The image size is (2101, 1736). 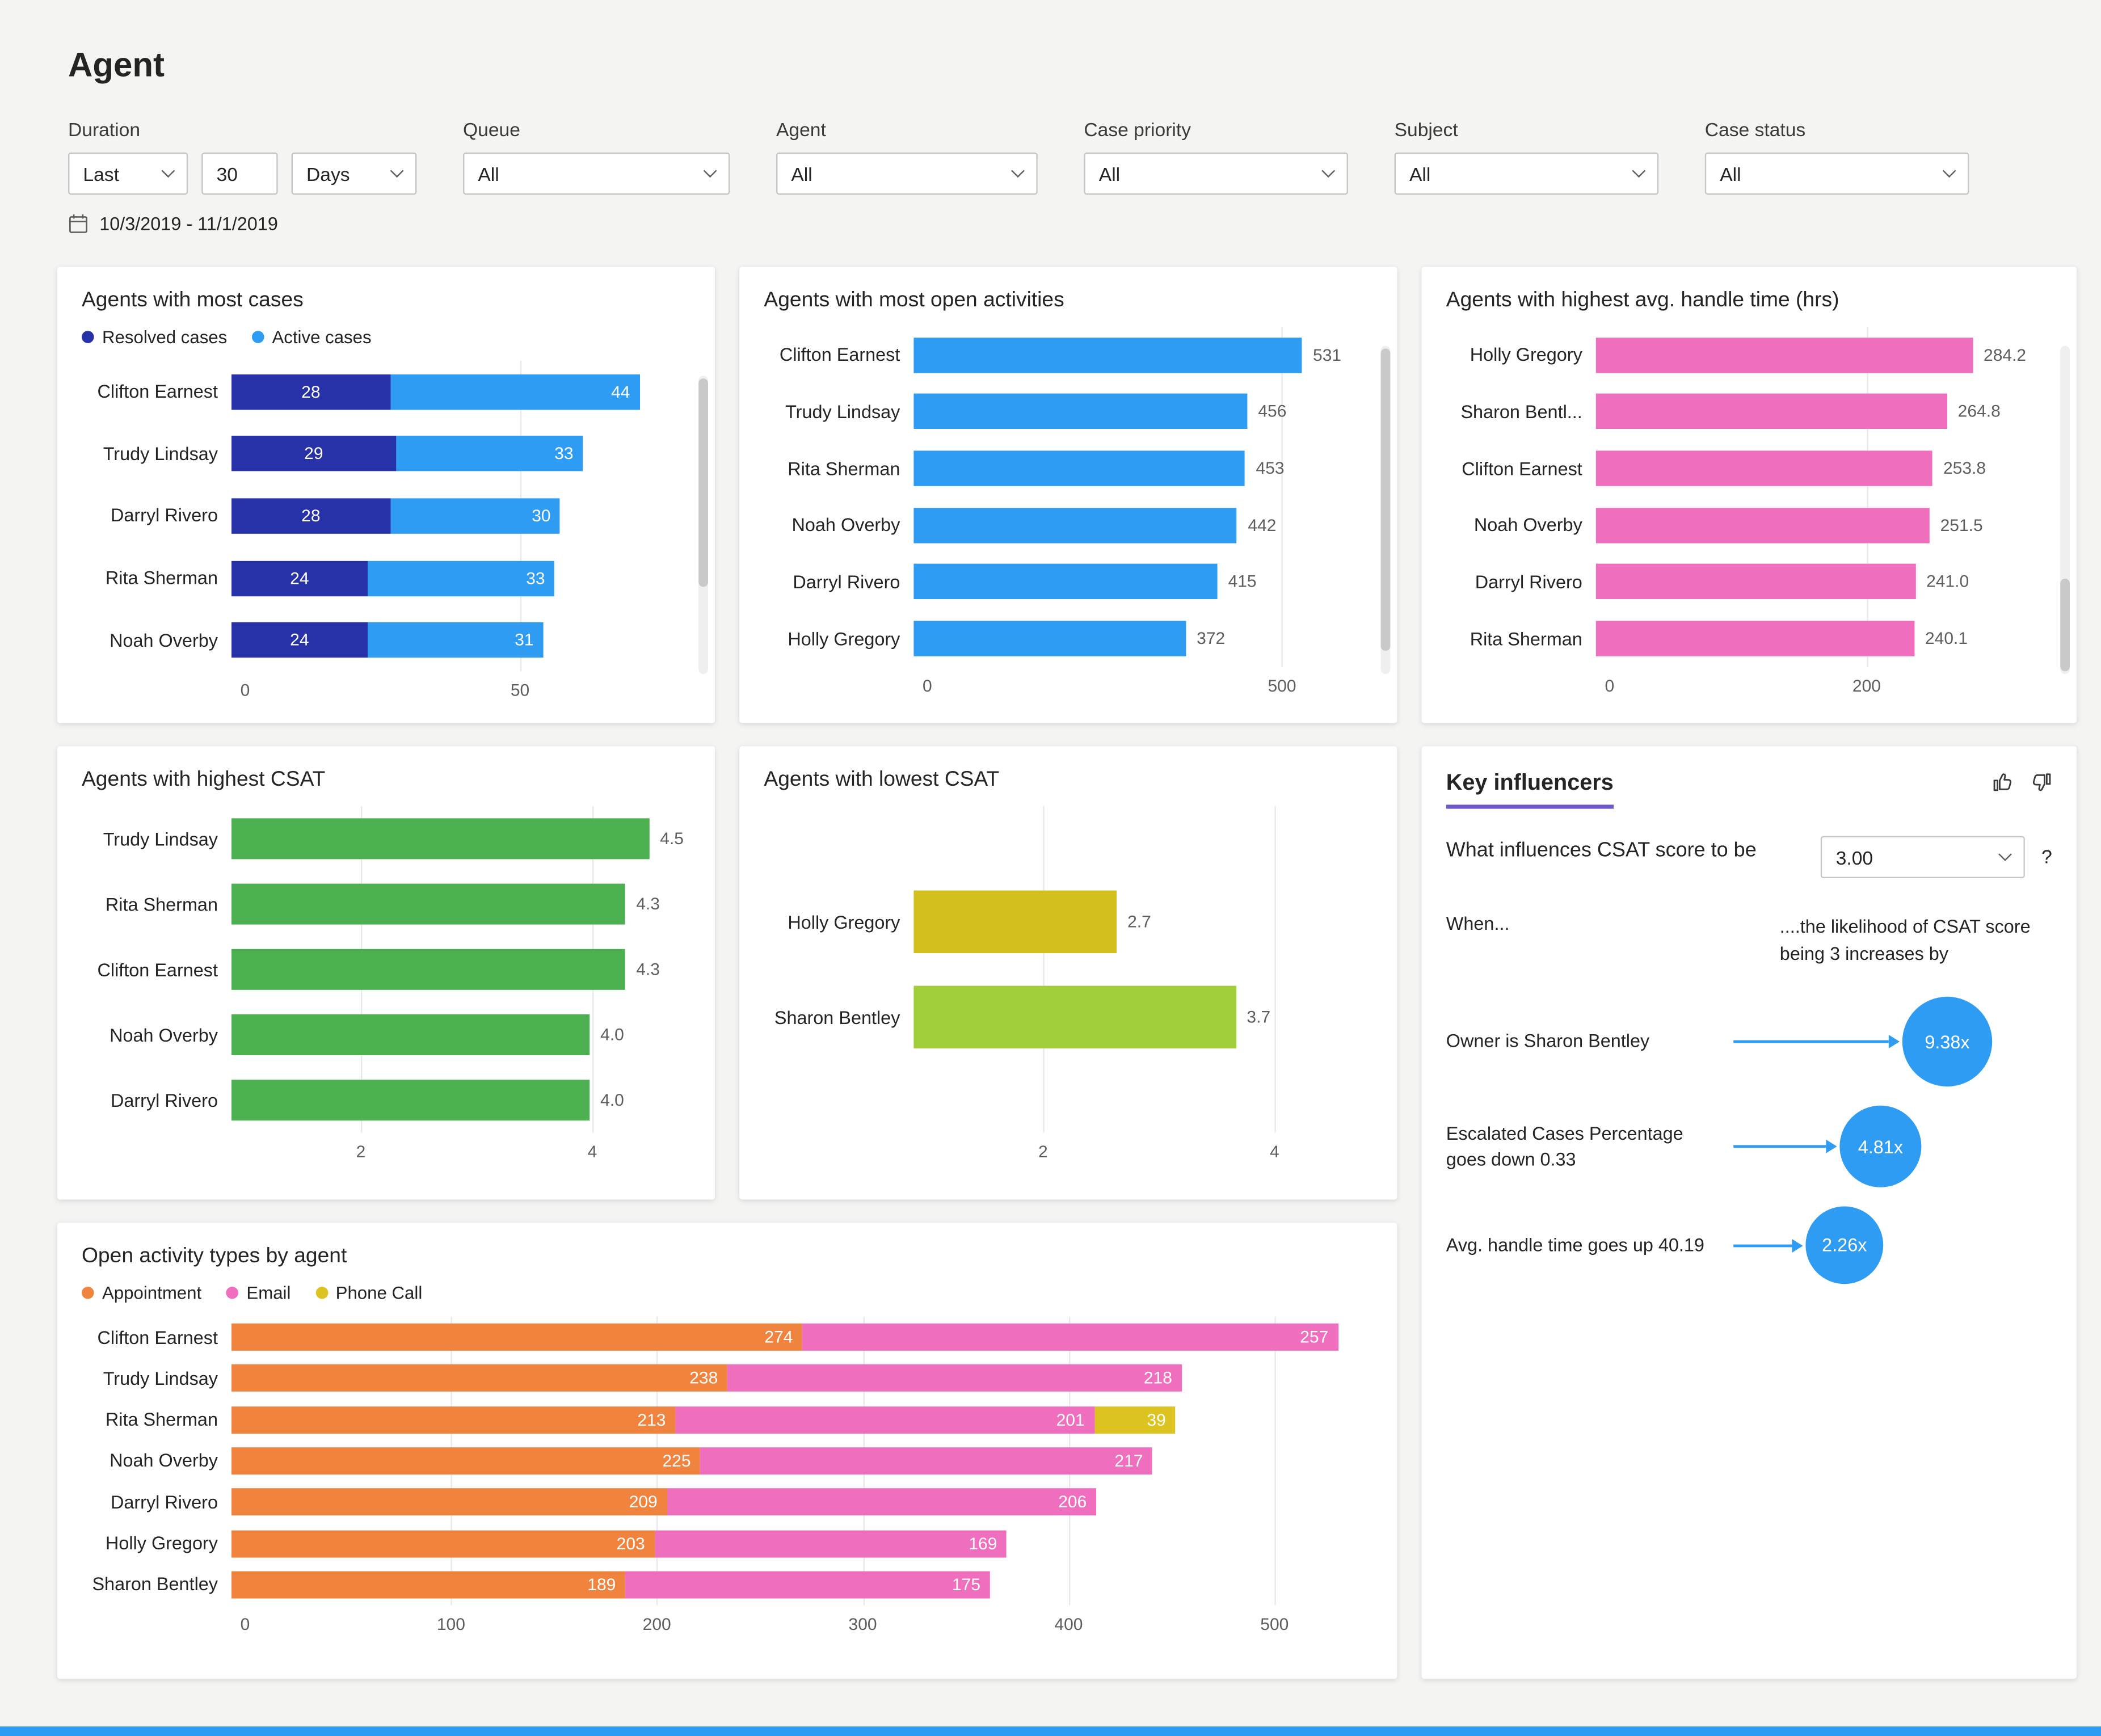 What do you see at coordinates (443, 1543) in the screenshot?
I see `bar-segment: 203` at bounding box center [443, 1543].